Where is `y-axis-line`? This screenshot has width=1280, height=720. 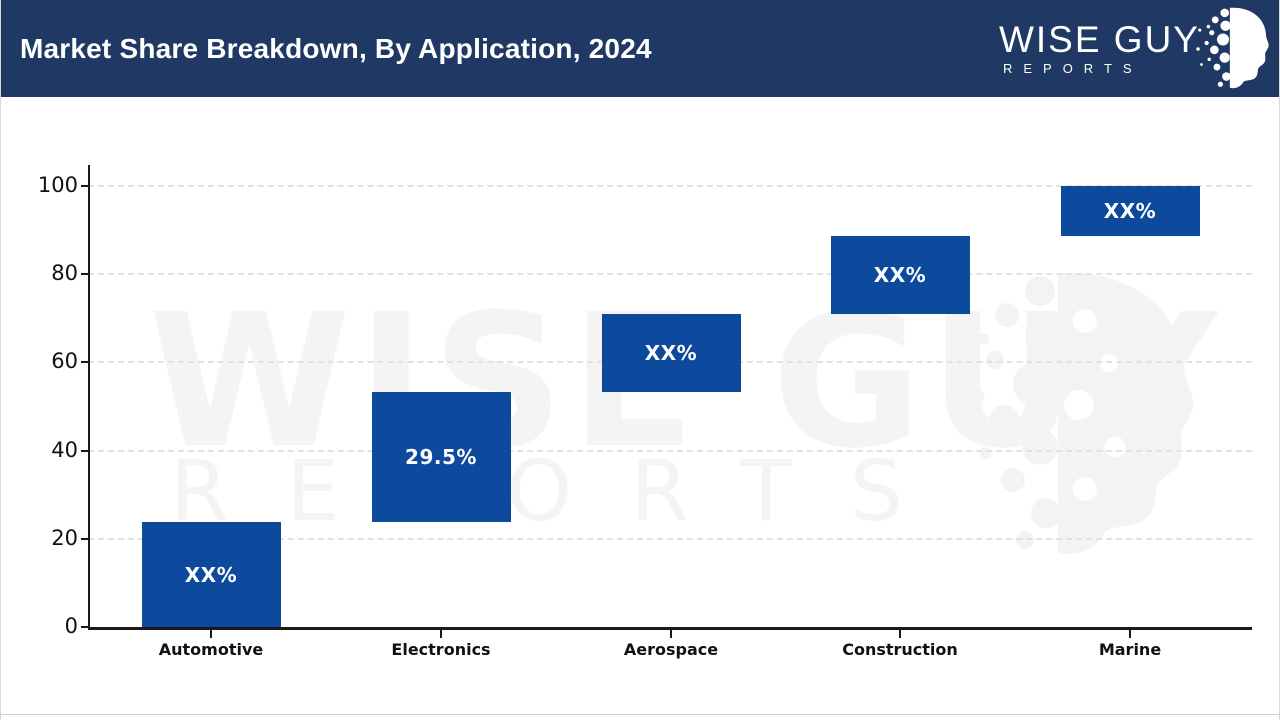 y-axis-line is located at coordinates (89, 397).